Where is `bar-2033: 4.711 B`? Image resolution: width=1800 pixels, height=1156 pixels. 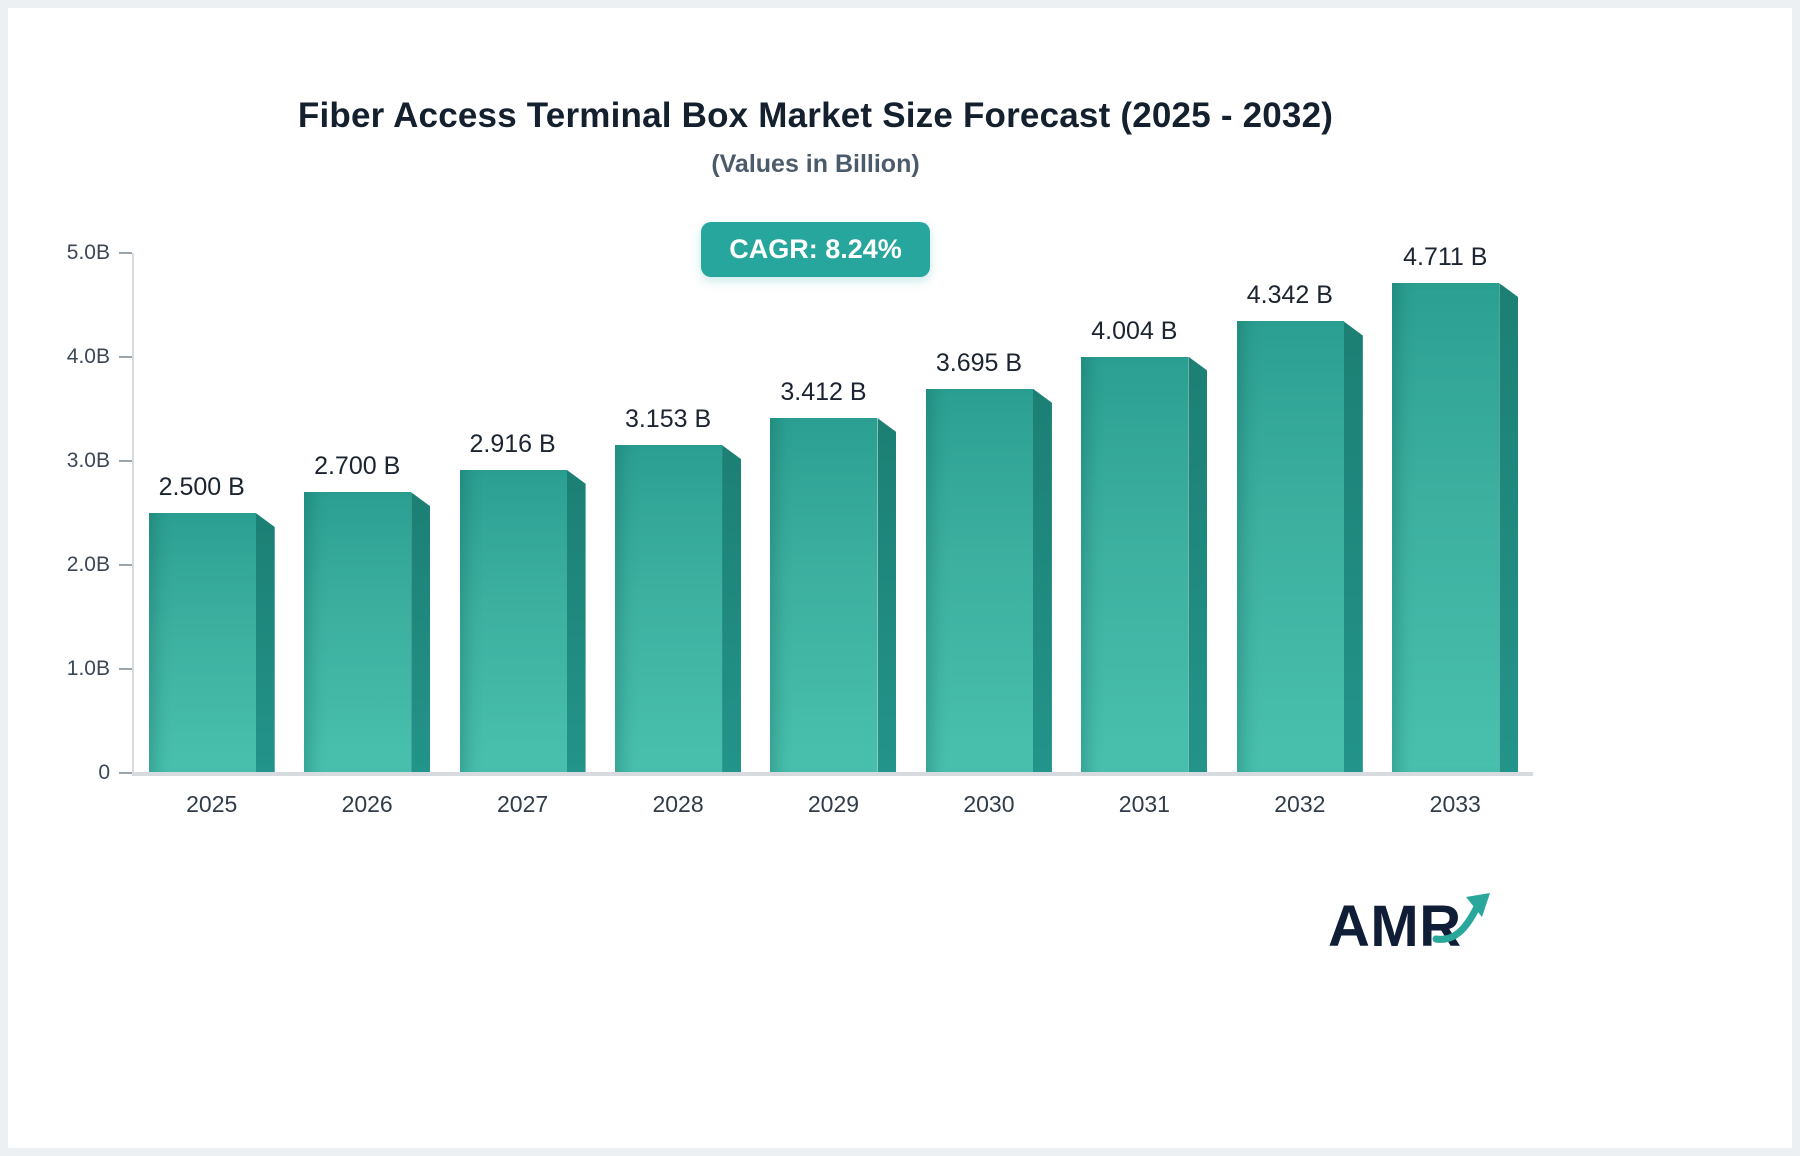 bar-2033: 4.711 B is located at coordinates (1455, 508).